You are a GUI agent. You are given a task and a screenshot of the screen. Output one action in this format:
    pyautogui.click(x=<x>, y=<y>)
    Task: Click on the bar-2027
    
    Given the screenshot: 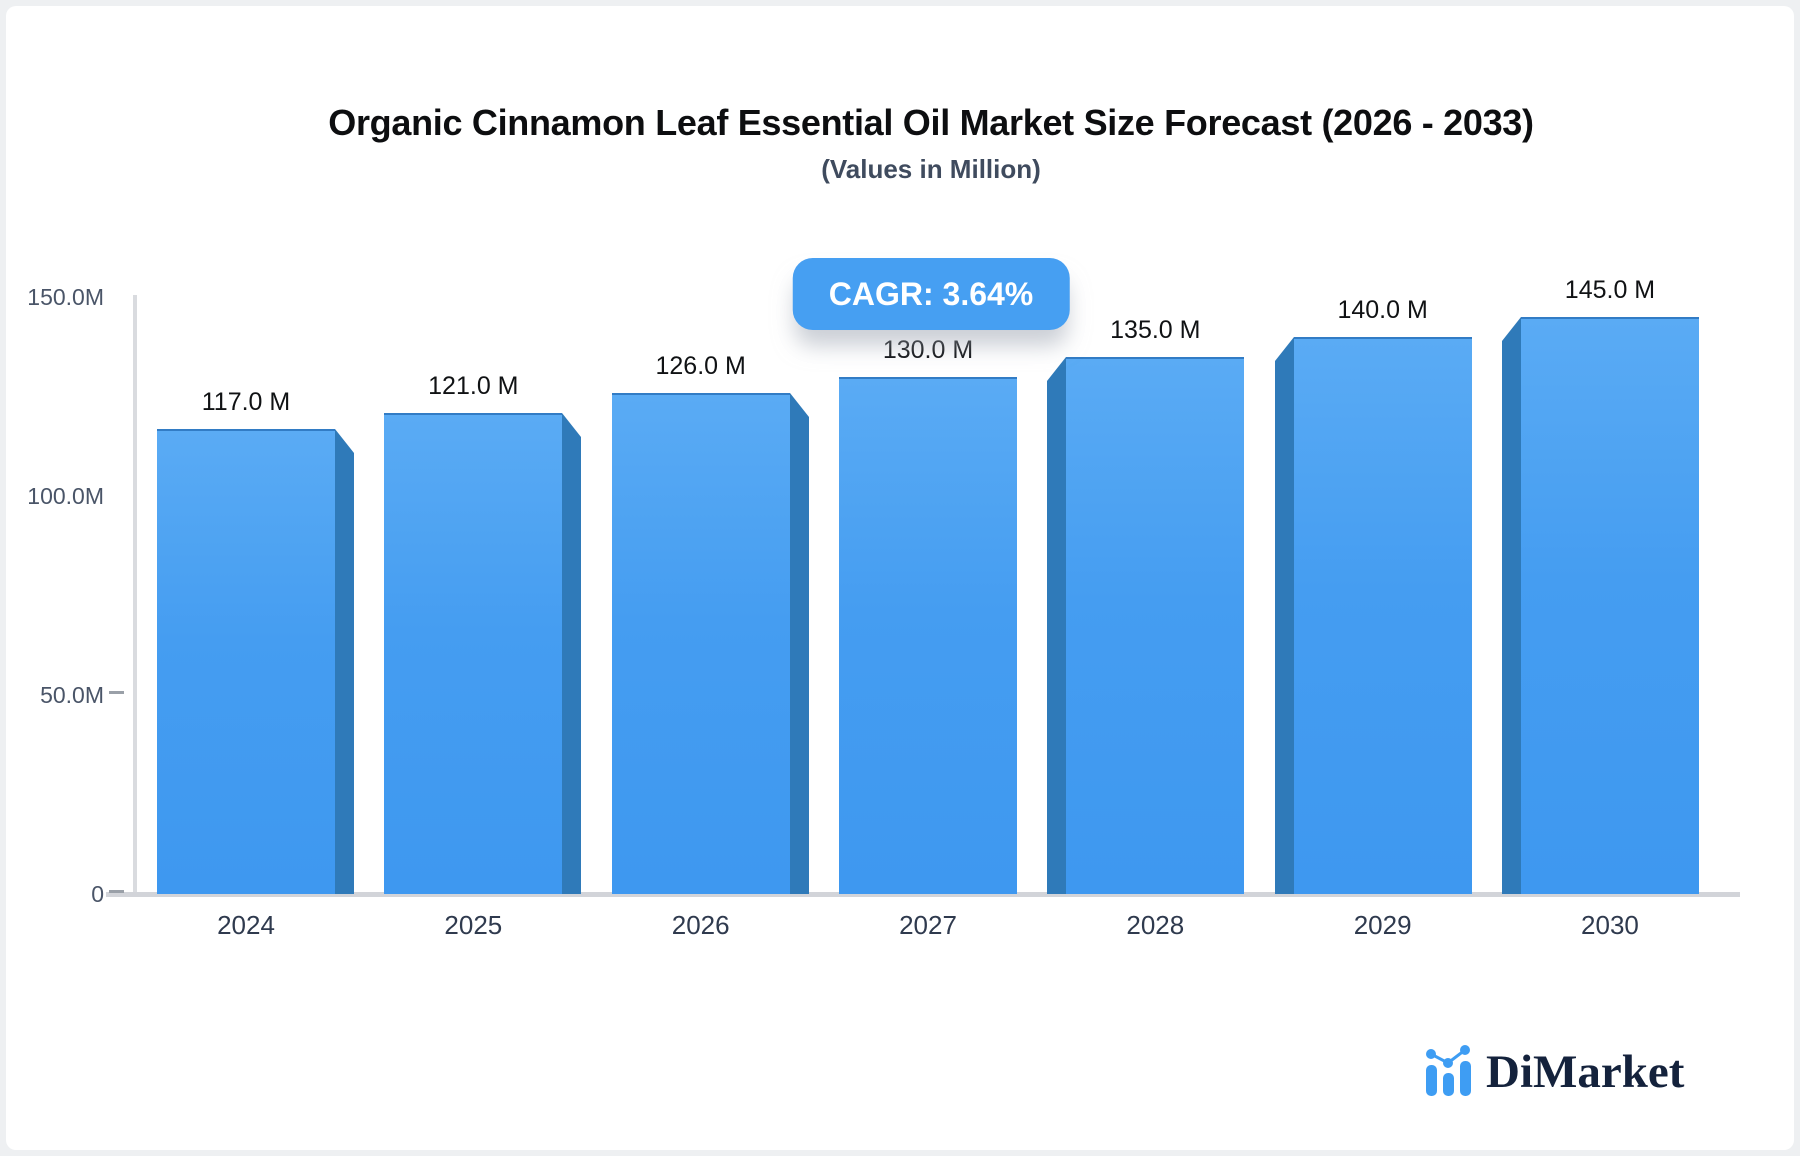 What is the action you would take?
    pyautogui.click(x=928, y=635)
    